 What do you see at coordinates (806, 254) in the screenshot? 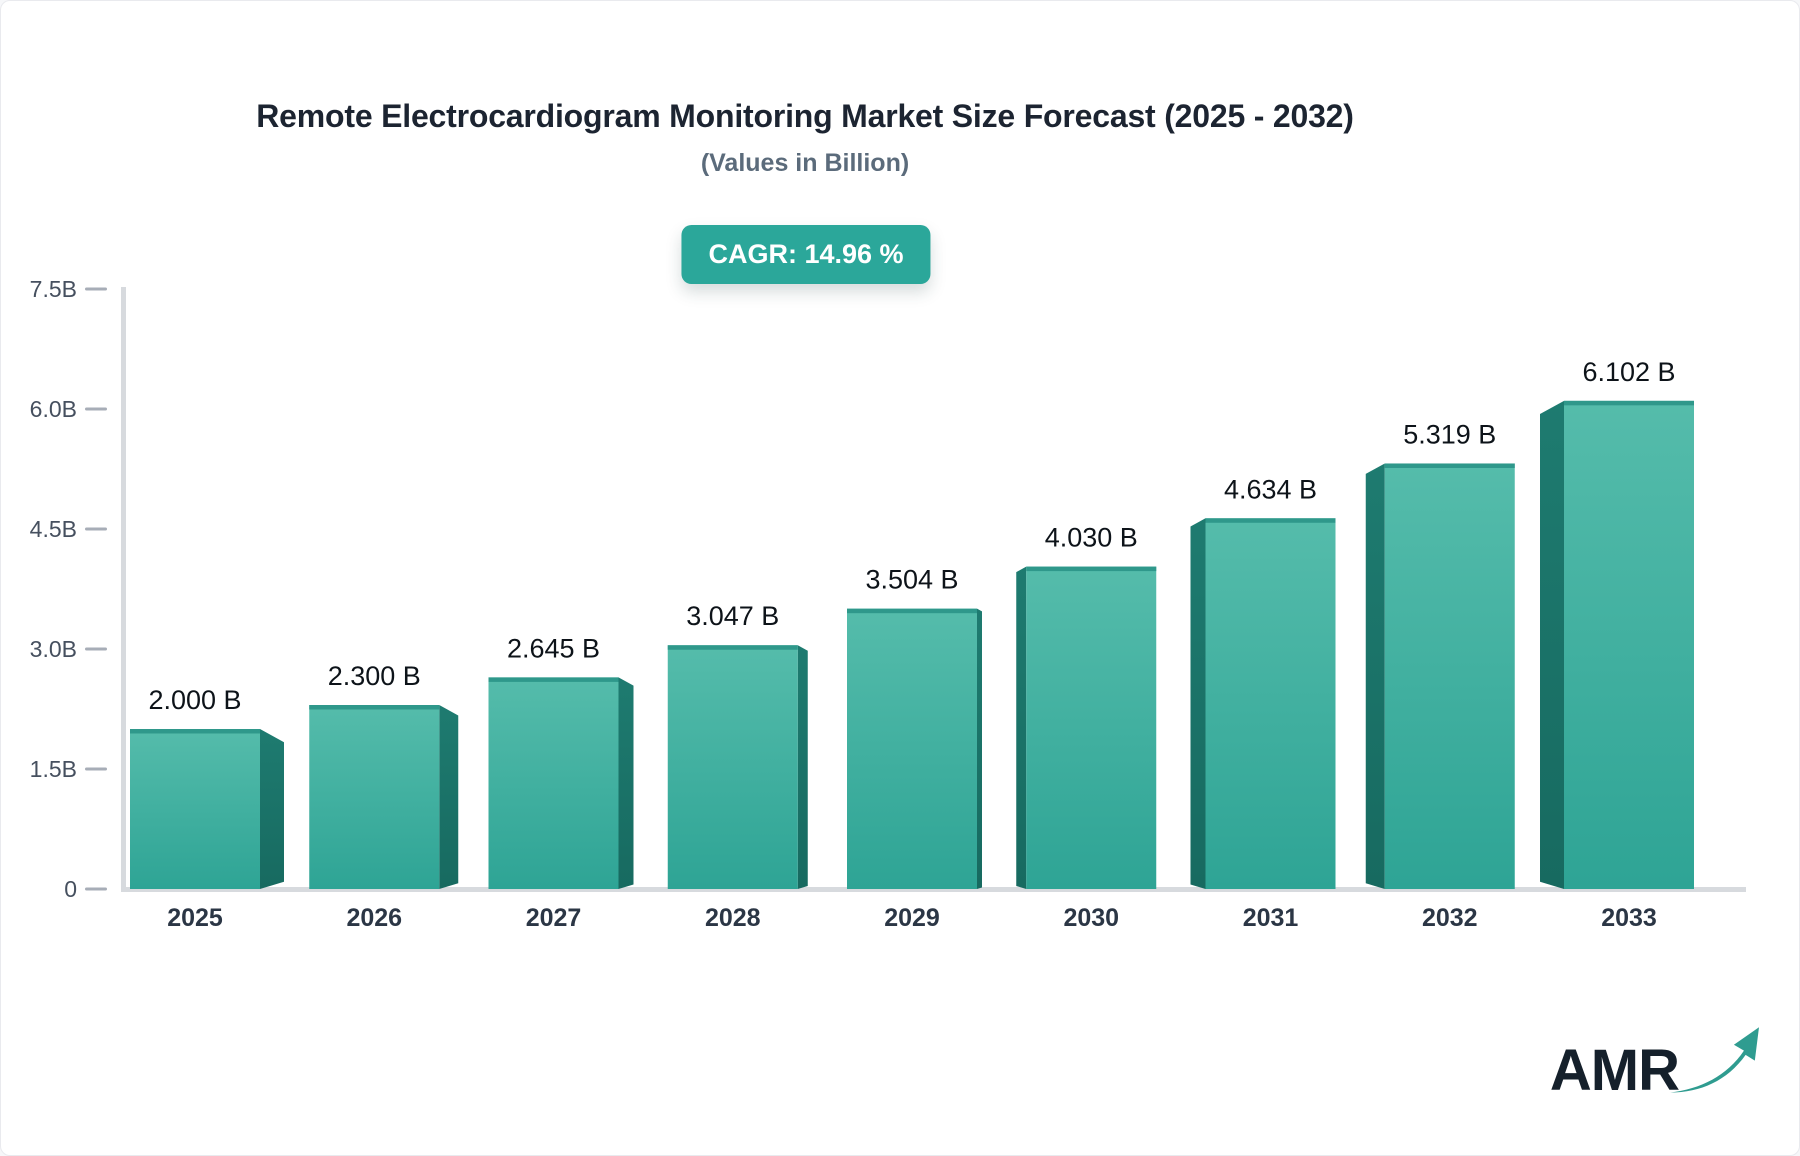
I see `cagr-badge: CAGR: 14.96 %` at bounding box center [806, 254].